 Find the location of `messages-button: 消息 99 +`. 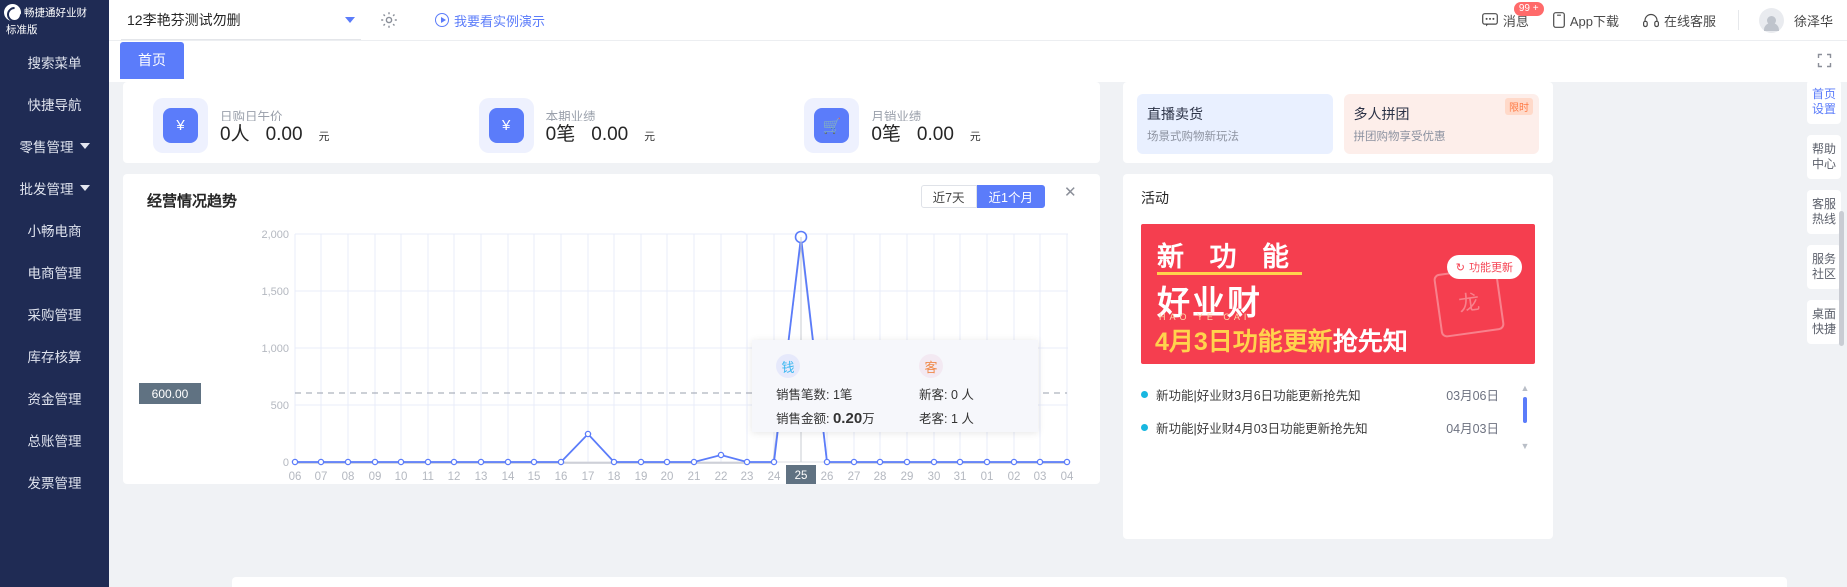

messages-button: 消息 99 + is located at coordinates (1512, 15).